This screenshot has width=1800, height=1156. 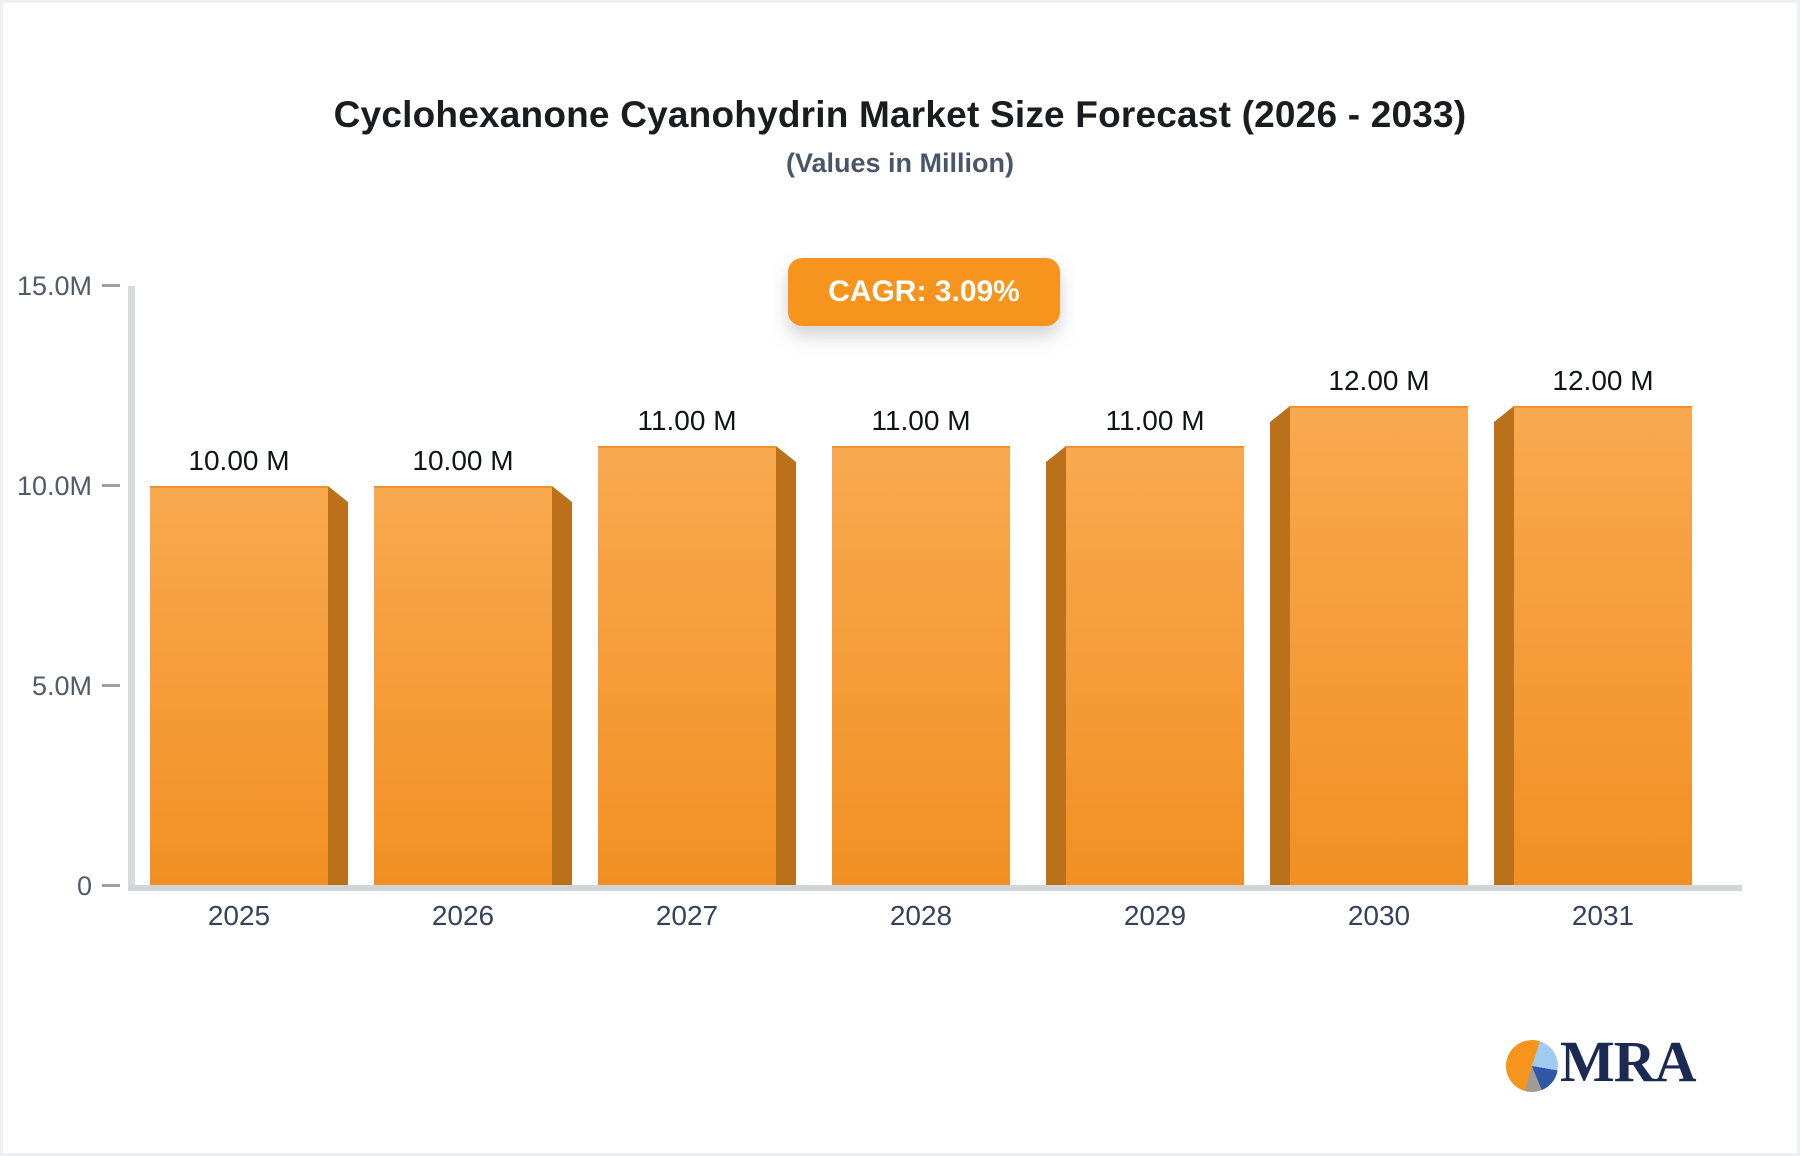 I want to click on x-axis-category-label: 2026, so click(x=463, y=915).